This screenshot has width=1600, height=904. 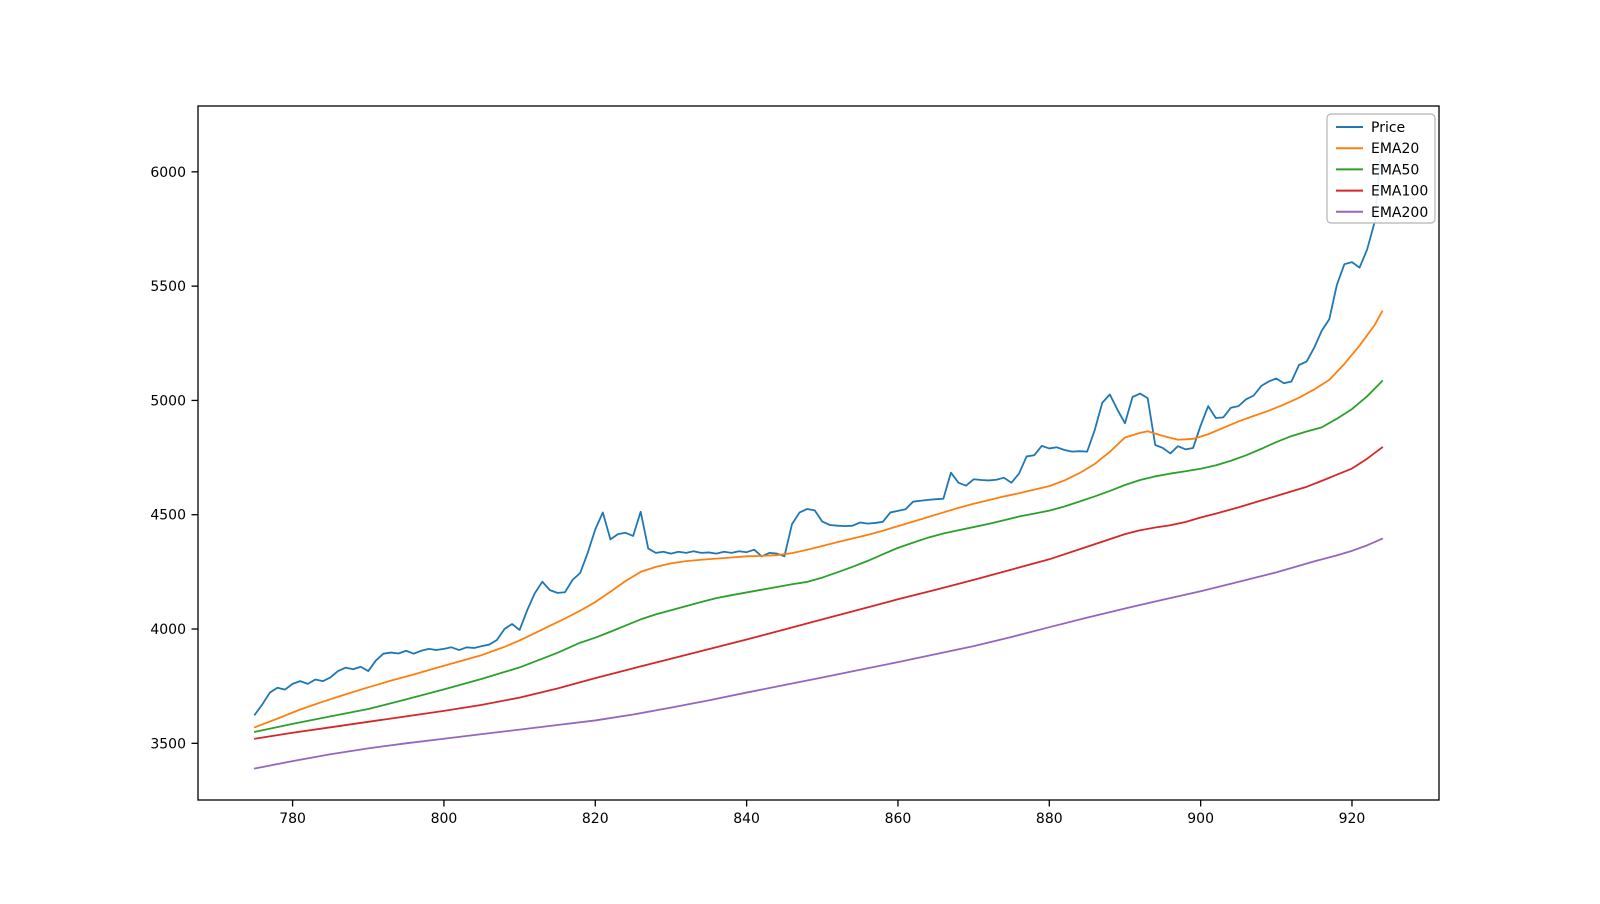 What do you see at coordinates (822, 813) in the screenshot?
I see `x-axis: 780 800 820 840 860 880 900 920` at bounding box center [822, 813].